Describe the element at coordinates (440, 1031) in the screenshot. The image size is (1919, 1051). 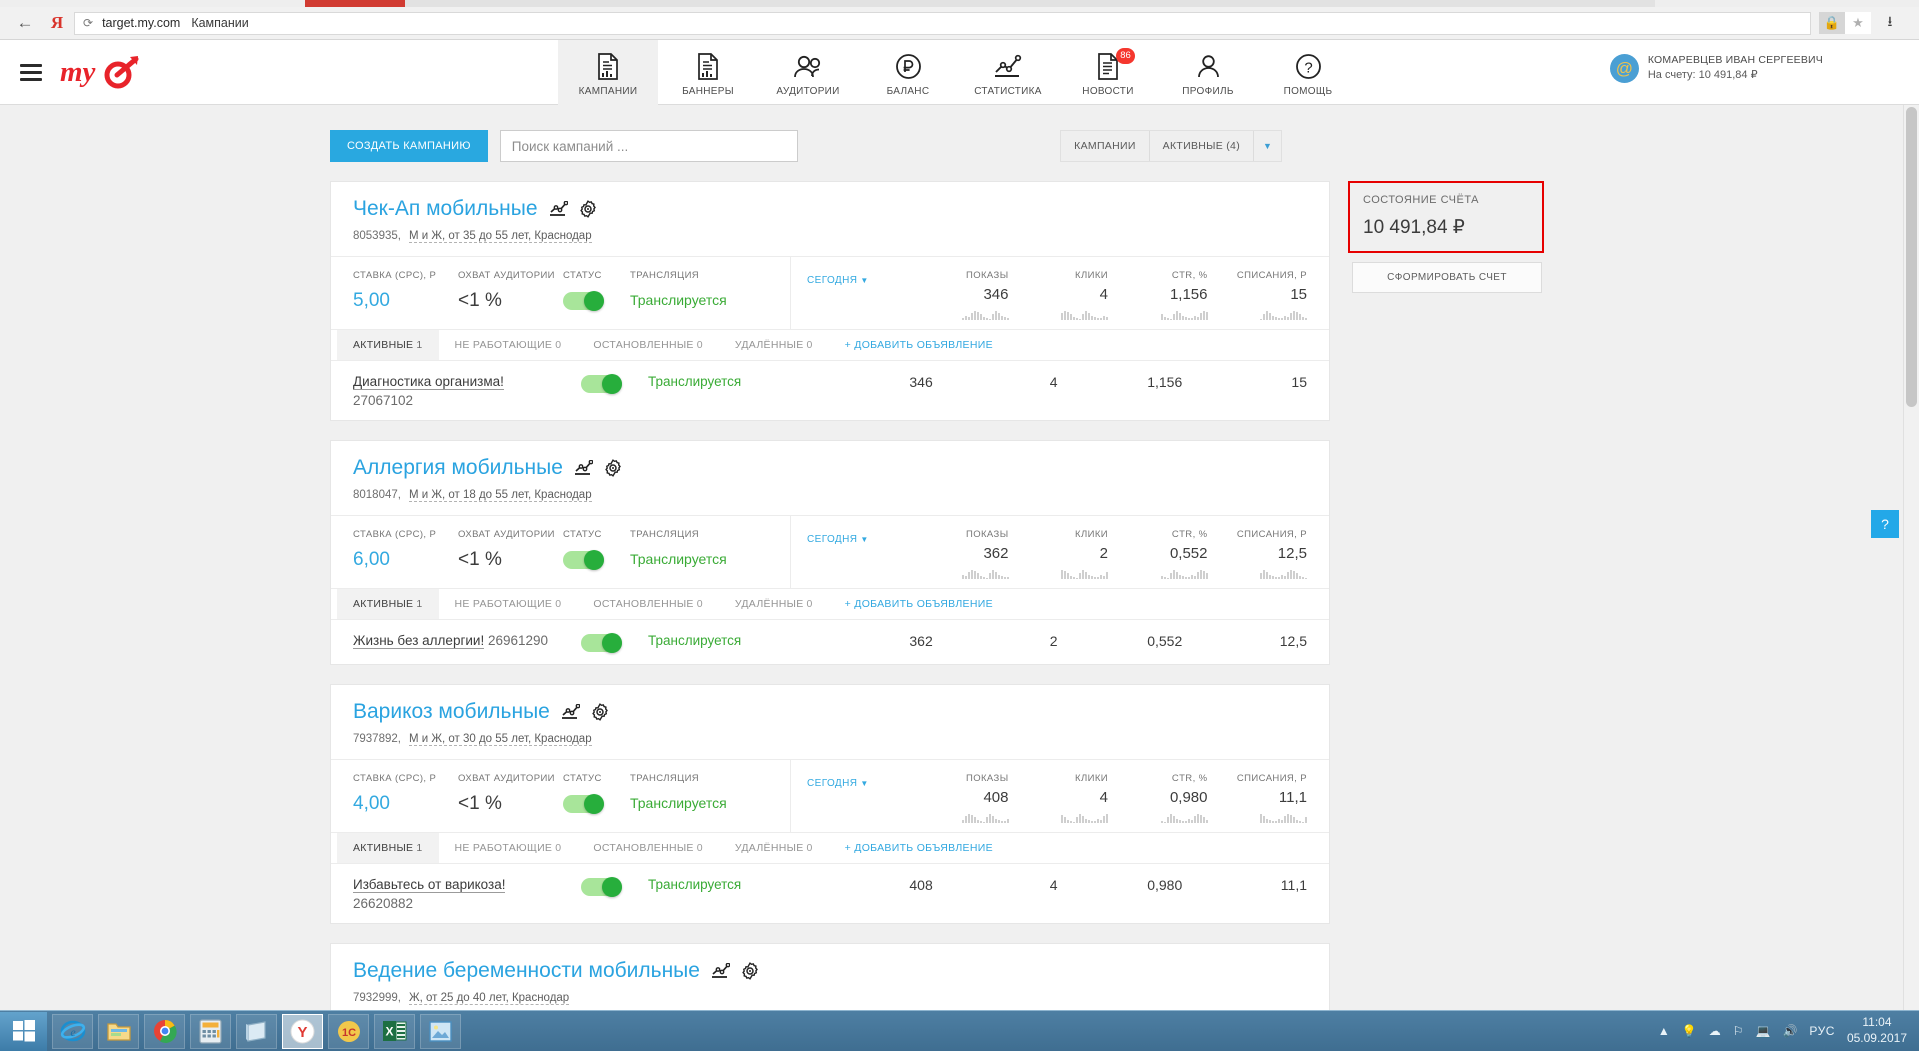
I see `photo-viewer-icon` at that location.